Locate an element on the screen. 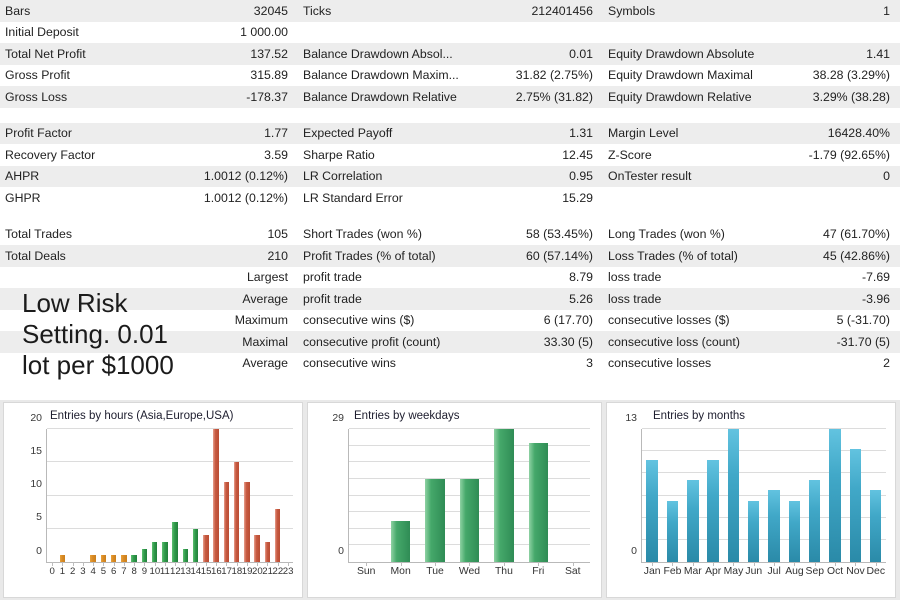  bar-column: Oct is located at coordinates (835, 503).